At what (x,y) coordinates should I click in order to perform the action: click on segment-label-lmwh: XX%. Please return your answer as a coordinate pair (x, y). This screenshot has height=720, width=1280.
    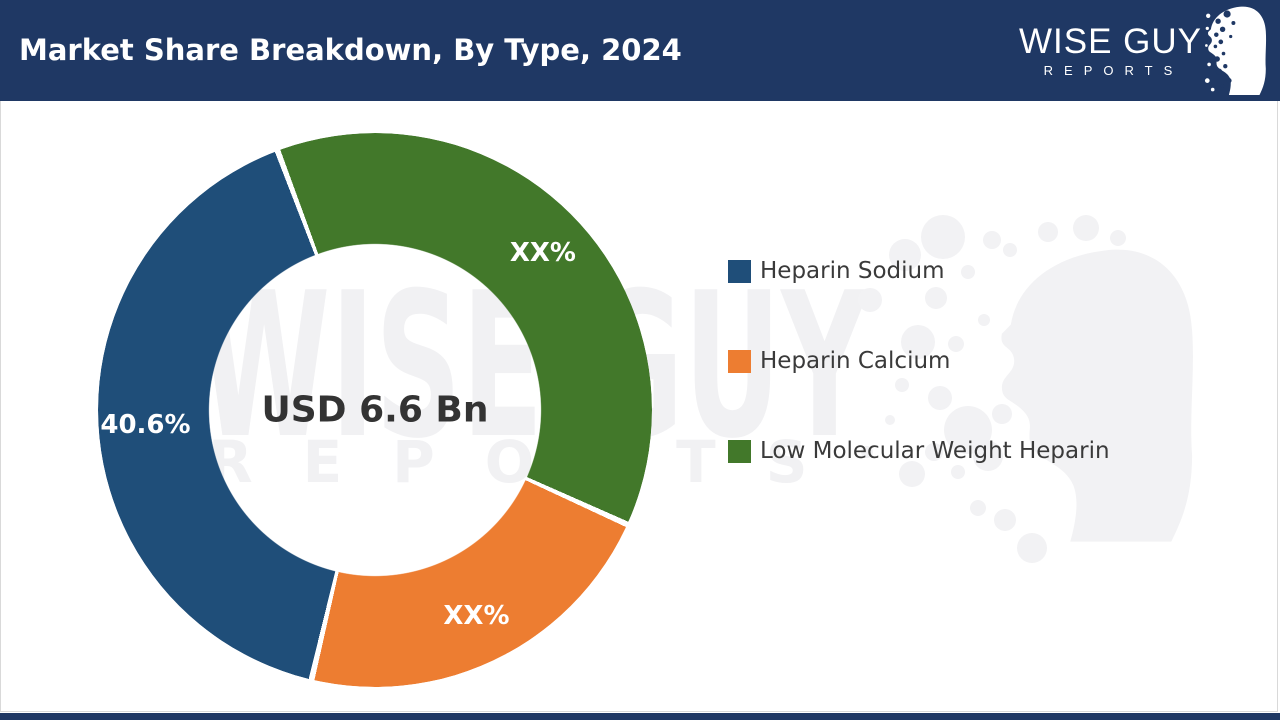
    Looking at the image, I should click on (542, 252).